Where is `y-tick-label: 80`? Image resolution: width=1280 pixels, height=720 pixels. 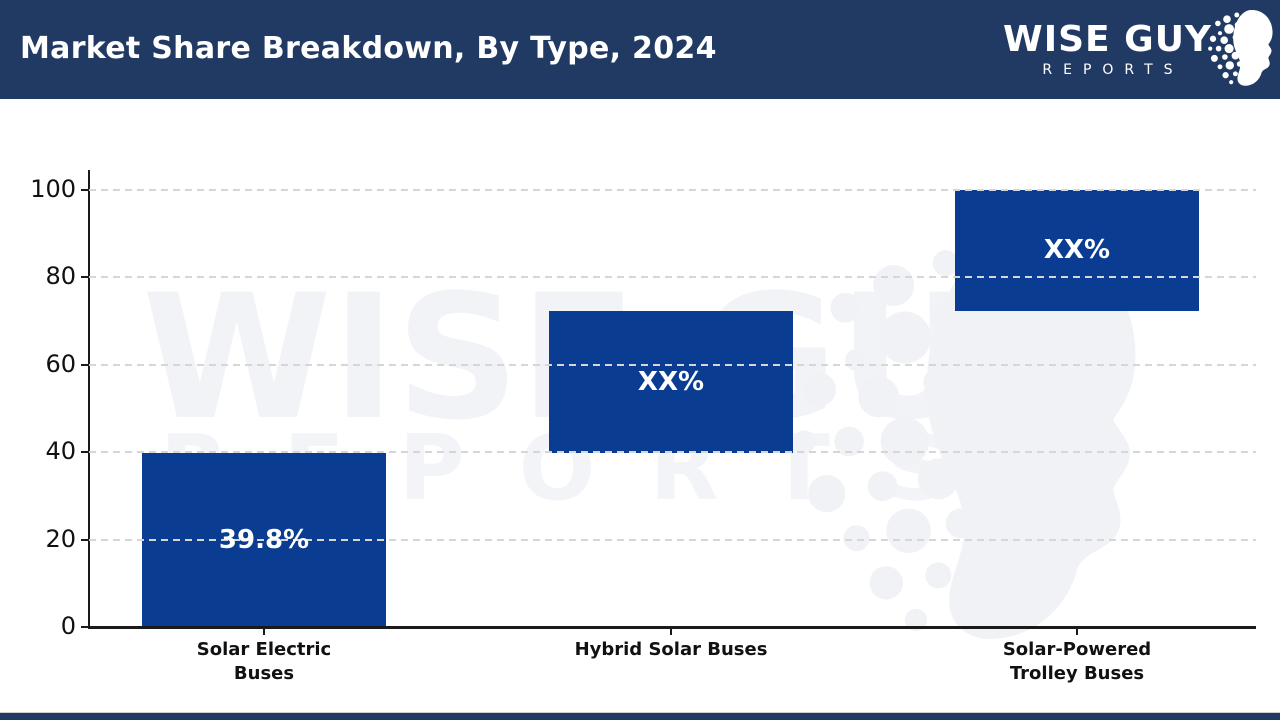
y-tick-label: 80 is located at coordinates (60, 276).